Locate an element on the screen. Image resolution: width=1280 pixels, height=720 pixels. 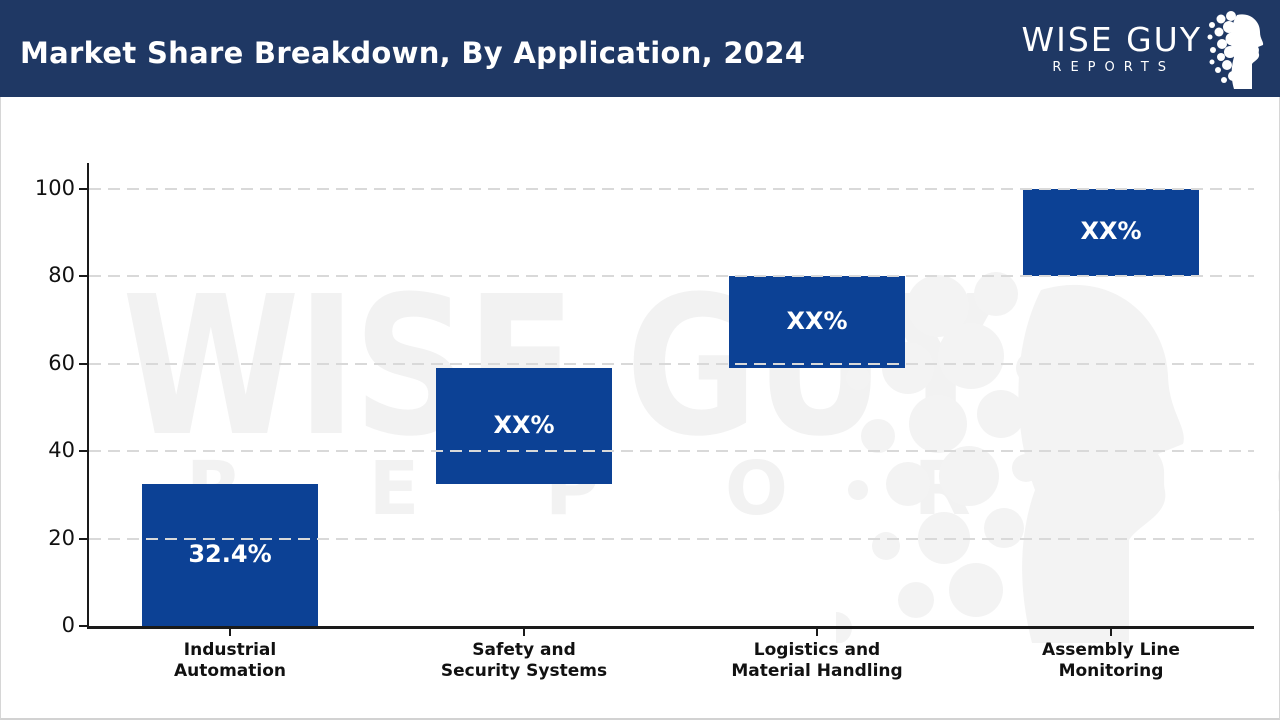
brand-logo: WISE GUY REPORTS is located at coordinates (1143, 49).